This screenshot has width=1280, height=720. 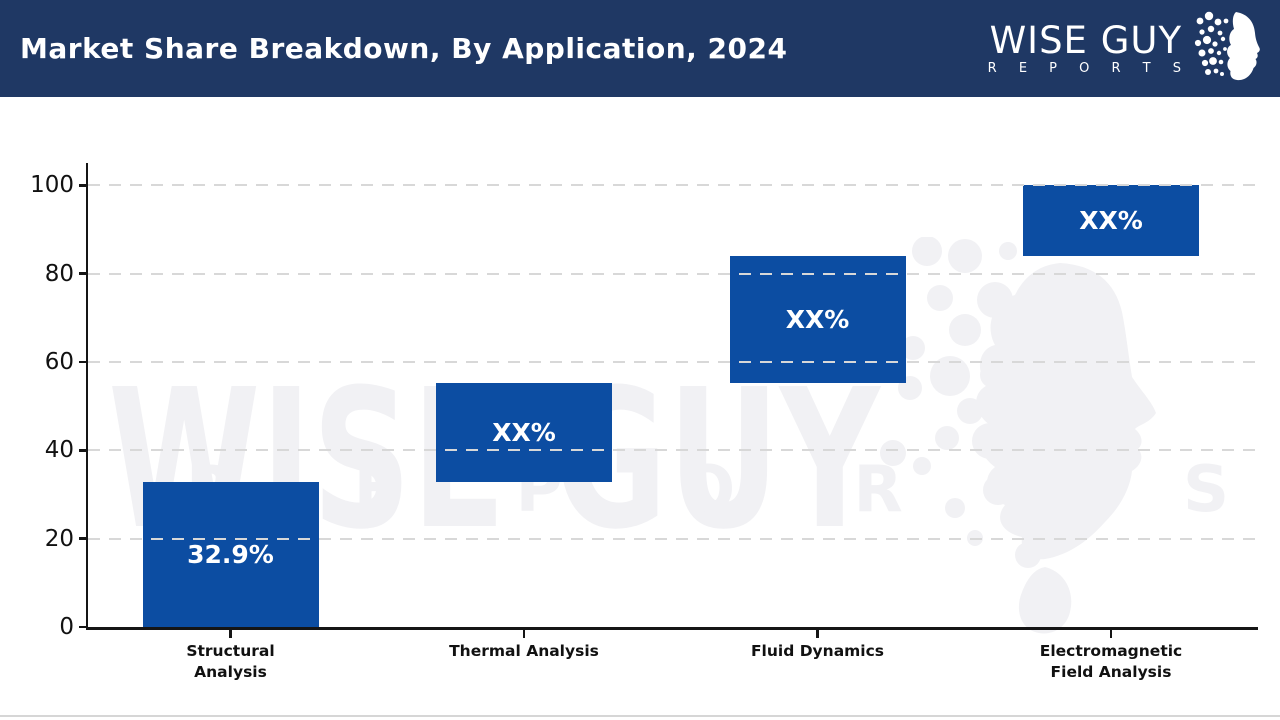 I want to click on brand-logo: WISE GUY R E P O R T S, so click(x=1131, y=49).